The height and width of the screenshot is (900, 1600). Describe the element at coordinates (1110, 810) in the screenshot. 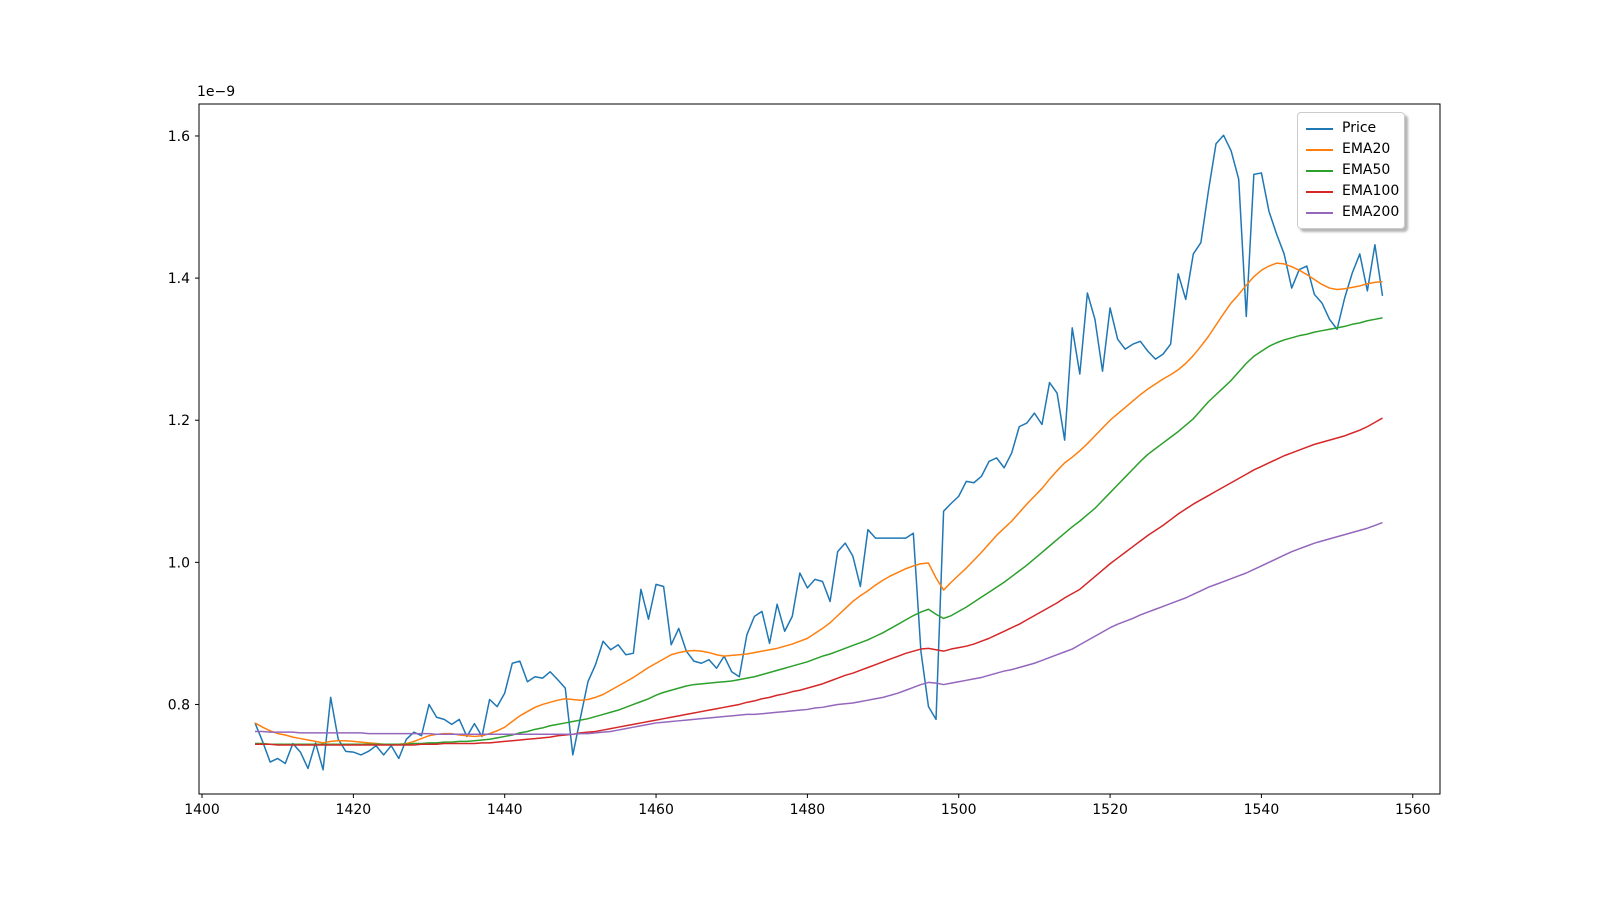

I see `x-tick-label: 1520` at that location.